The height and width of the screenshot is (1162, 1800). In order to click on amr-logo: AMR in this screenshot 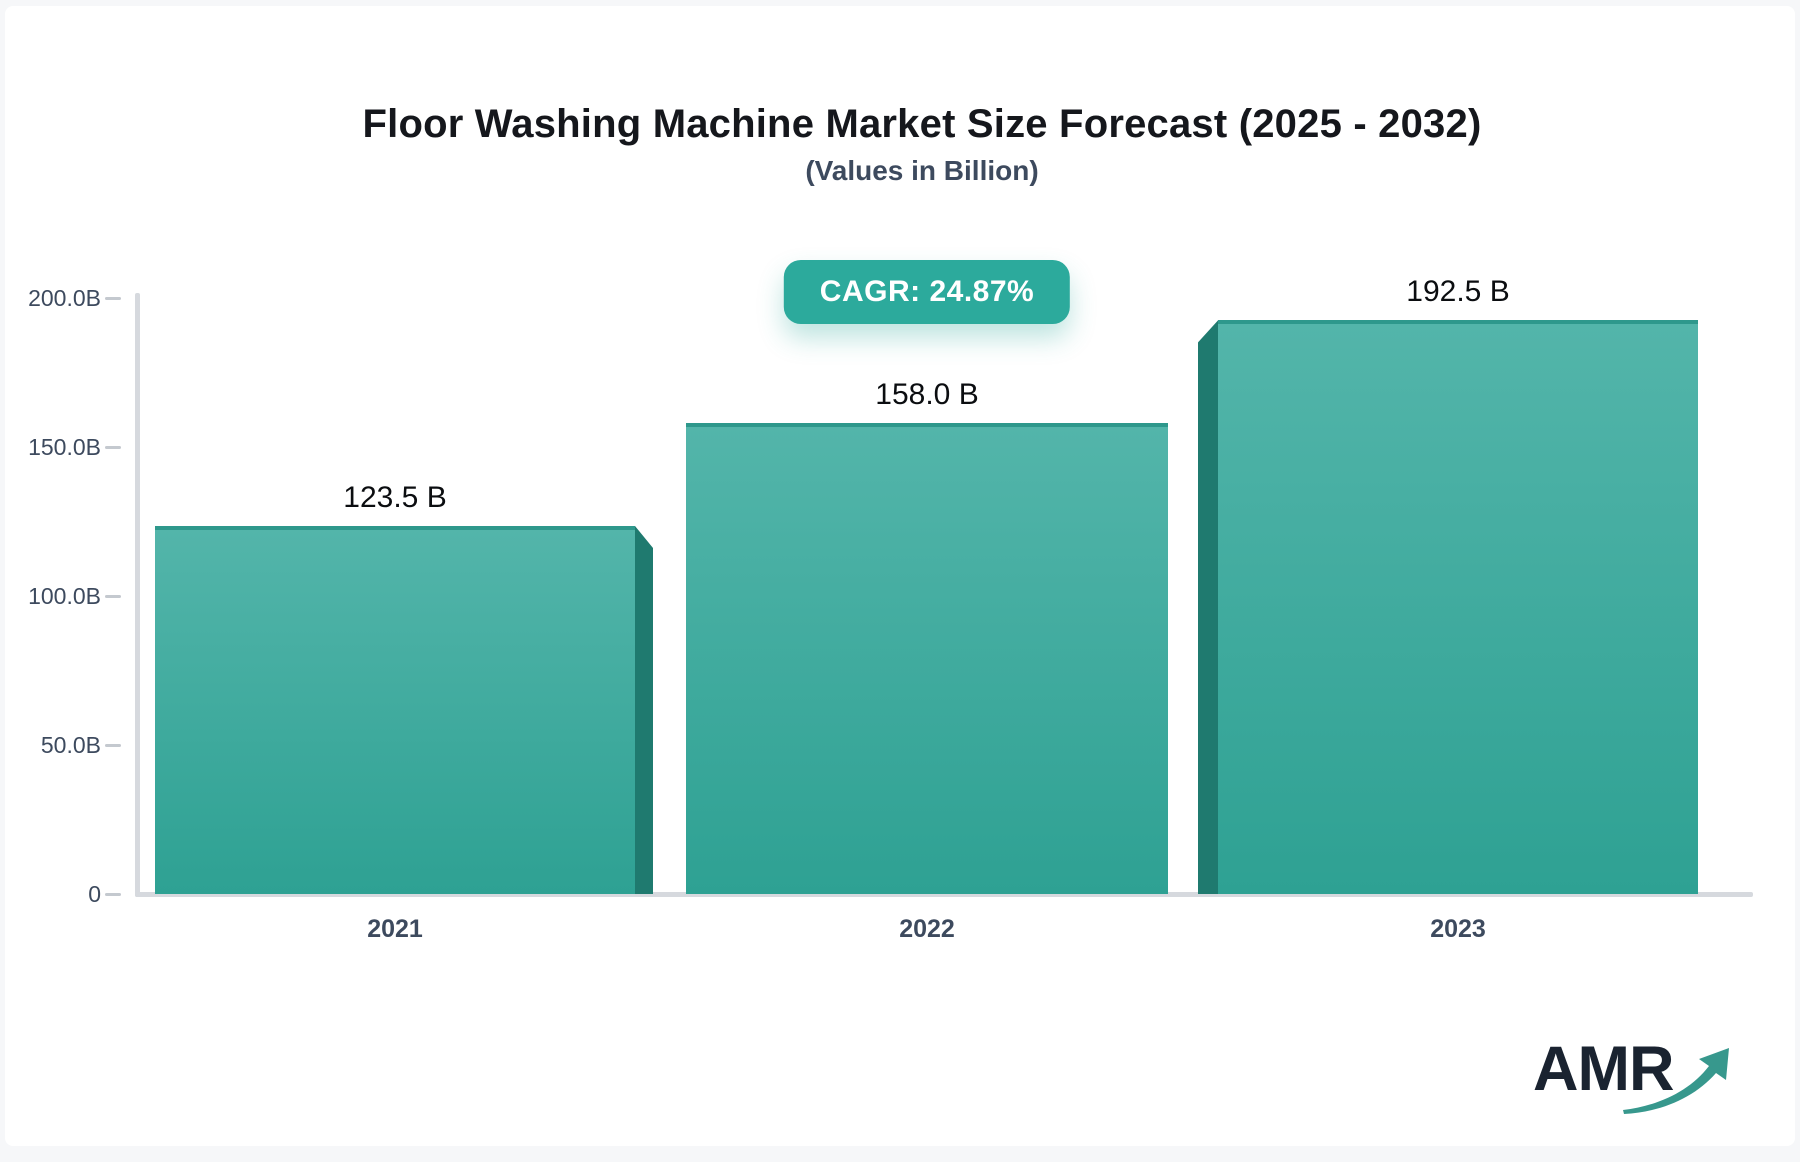, I will do `click(1633, 1078)`.